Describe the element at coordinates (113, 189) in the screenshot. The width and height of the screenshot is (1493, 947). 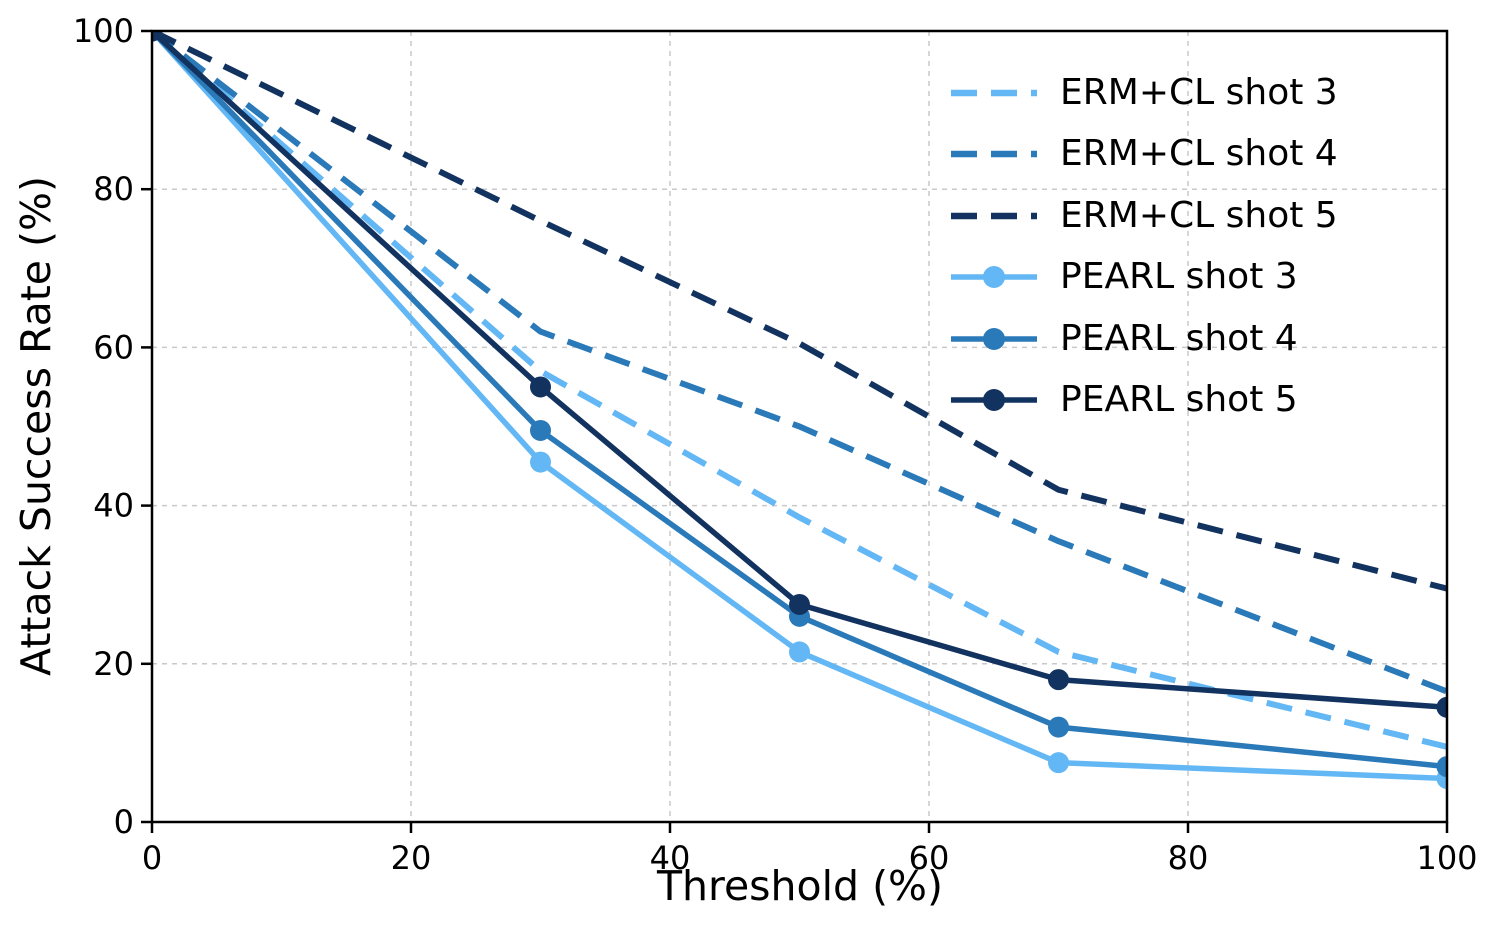
I see `y-tick-label-80: 80` at that location.